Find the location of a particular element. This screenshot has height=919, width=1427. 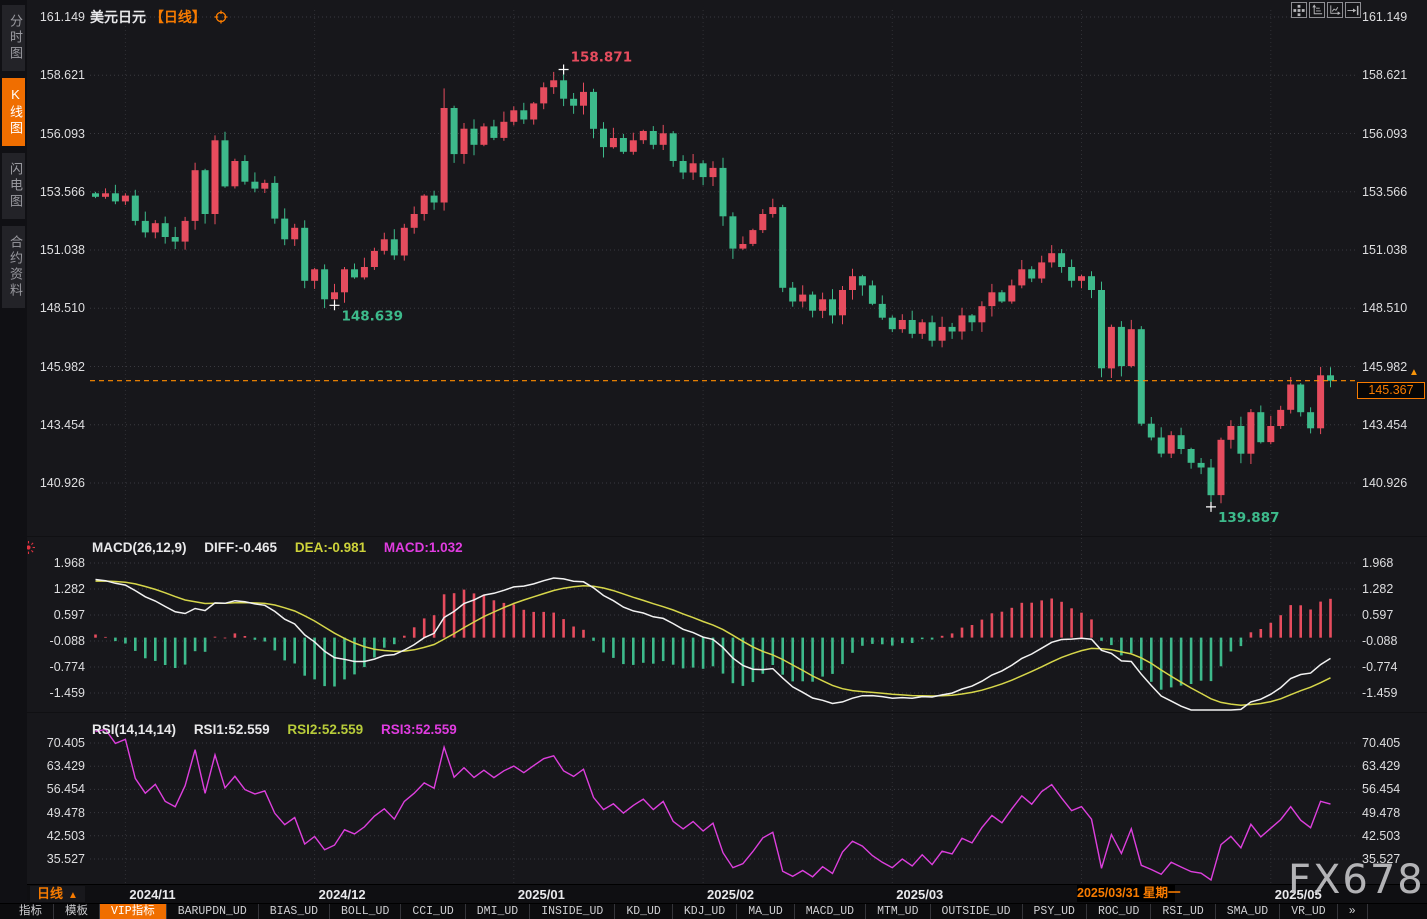

price-axis-scale-icon is located at coordinates (1317, 10).